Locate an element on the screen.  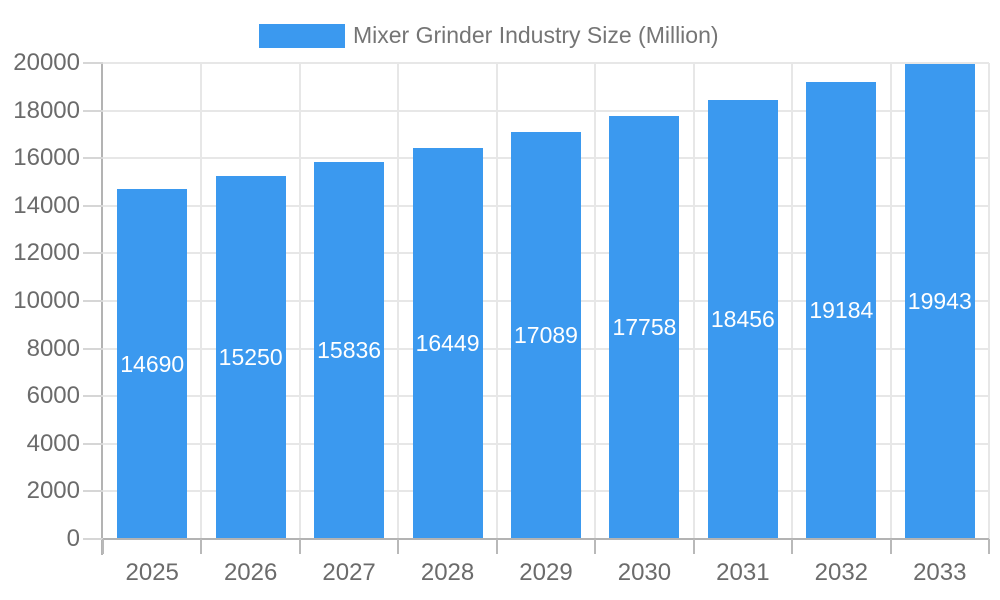
x-axis-label: 2031 is located at coordinates (743, 572).